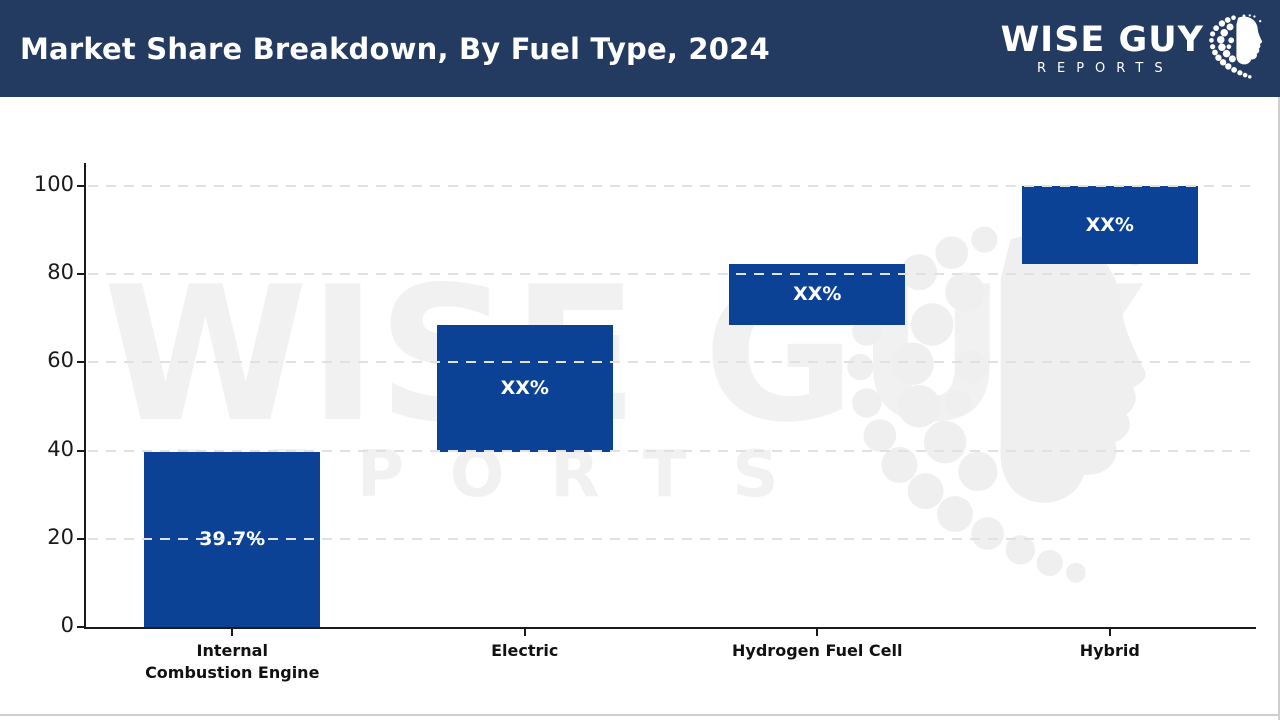  Describe the element at coordinates (232, 661) in the screenshot. I see `x-tick-label: Internal Combustion Engine` at that location.